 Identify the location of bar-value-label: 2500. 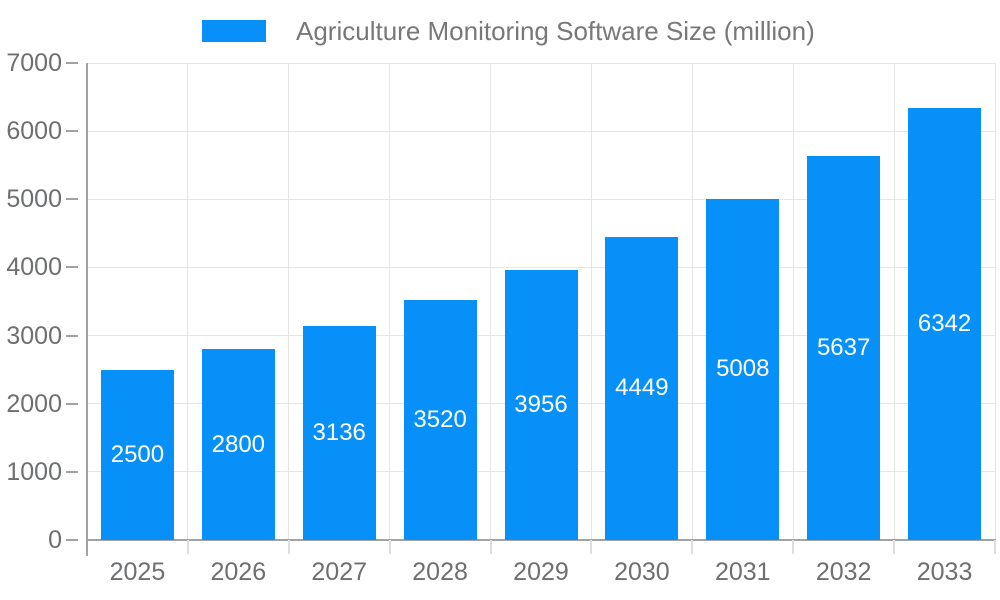
(137, 454).